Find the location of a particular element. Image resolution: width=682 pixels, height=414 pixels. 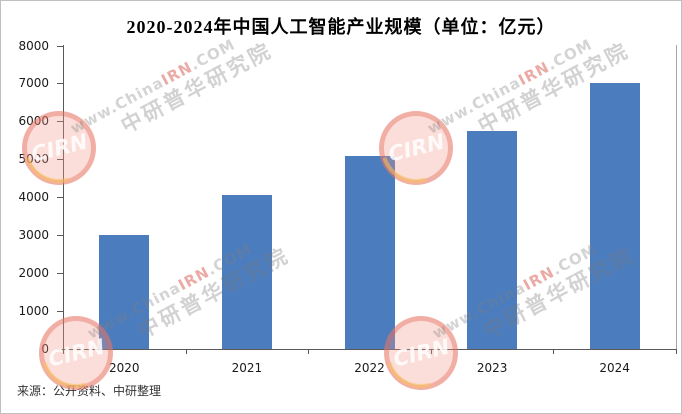

y-axis-tick-label: 5000 is located at coordinates (33, 159).